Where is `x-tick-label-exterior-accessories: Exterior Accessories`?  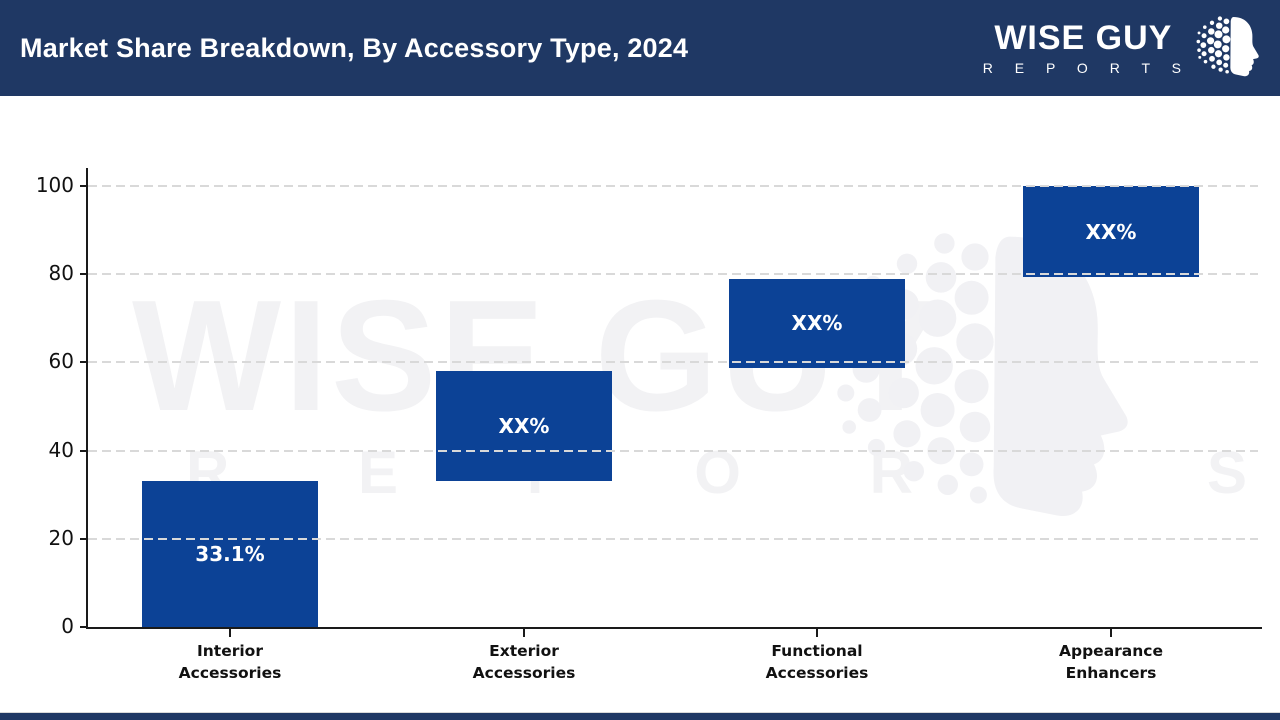
x-tick-label-exterior-accessories: Exterior Accessories is located at coordinates (524, 662).